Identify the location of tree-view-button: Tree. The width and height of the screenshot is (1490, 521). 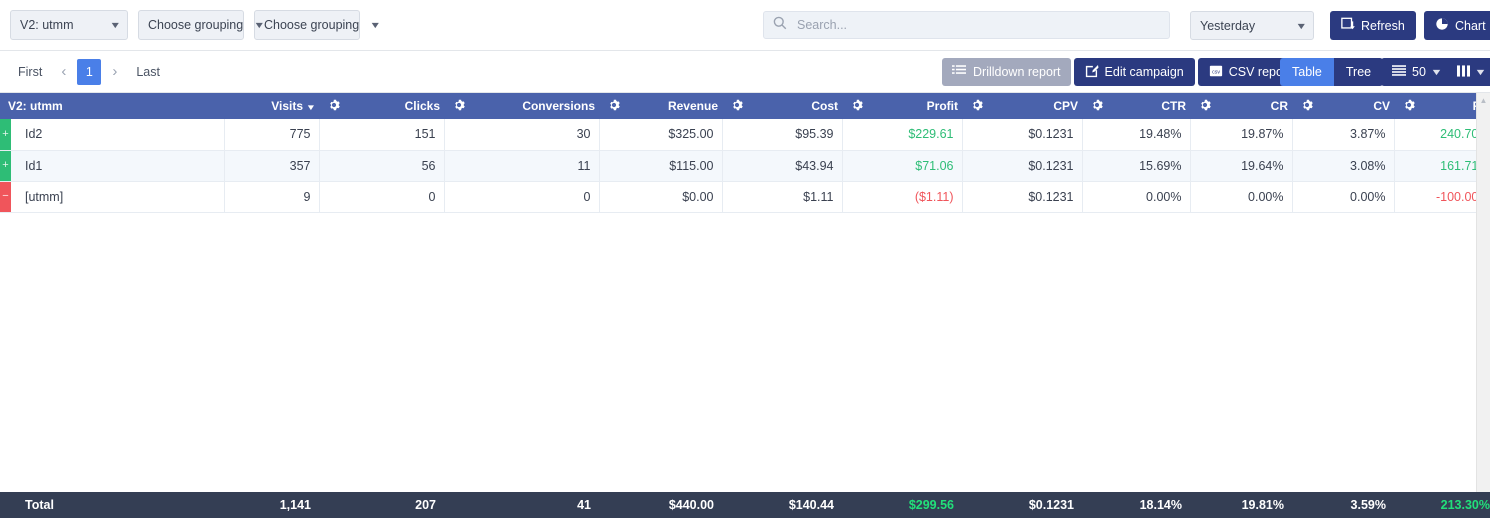
(1358, 72).